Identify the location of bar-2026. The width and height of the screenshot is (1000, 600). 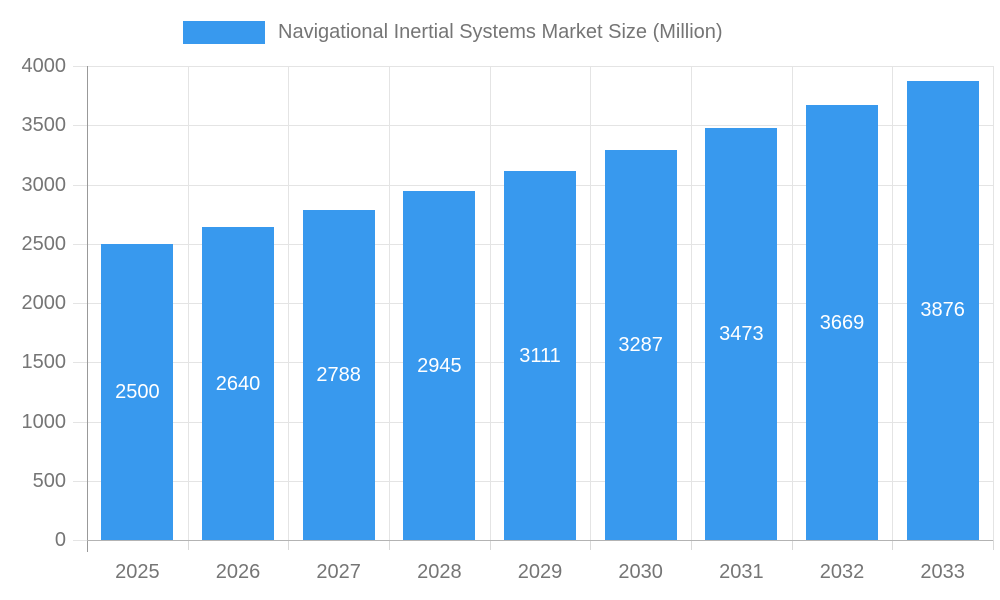
(238, 383).